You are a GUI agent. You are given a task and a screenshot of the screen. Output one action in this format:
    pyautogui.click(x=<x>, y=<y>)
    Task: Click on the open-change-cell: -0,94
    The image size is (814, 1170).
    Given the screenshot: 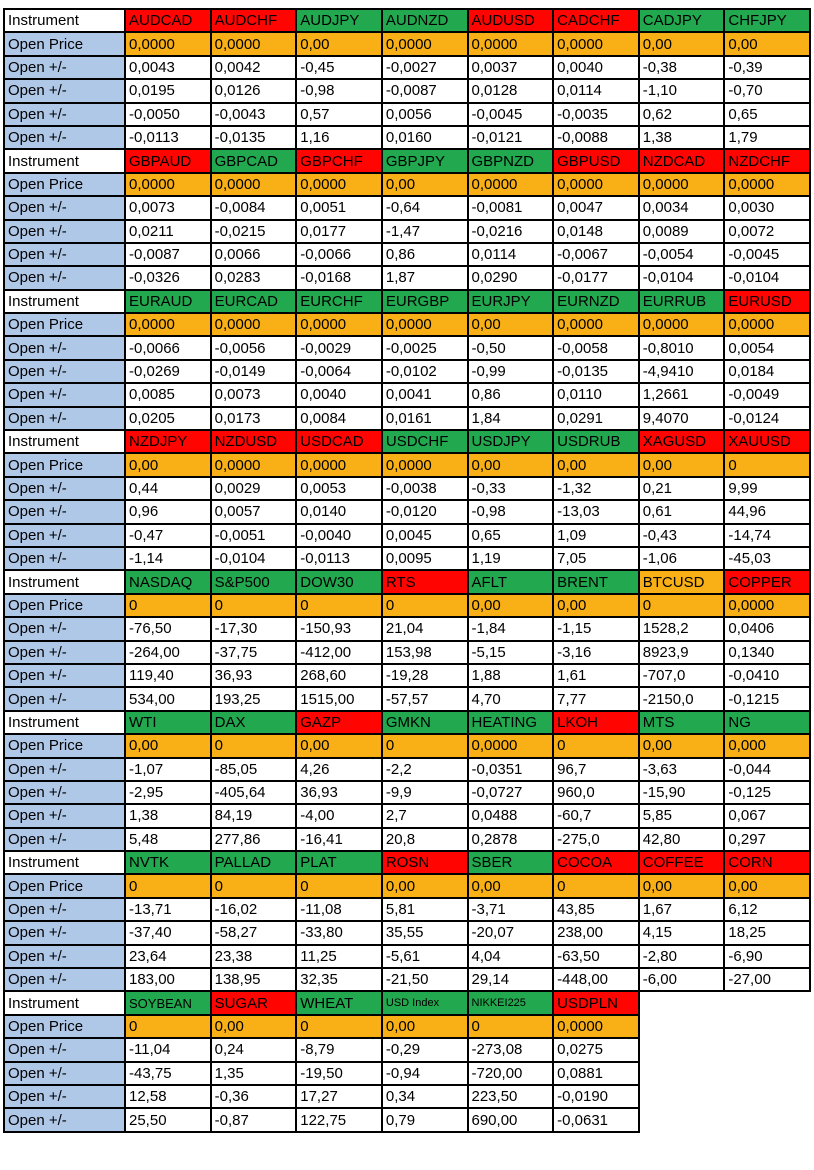 What is the action you would take?
    pyautogui.click(x=424, y=1073)
    